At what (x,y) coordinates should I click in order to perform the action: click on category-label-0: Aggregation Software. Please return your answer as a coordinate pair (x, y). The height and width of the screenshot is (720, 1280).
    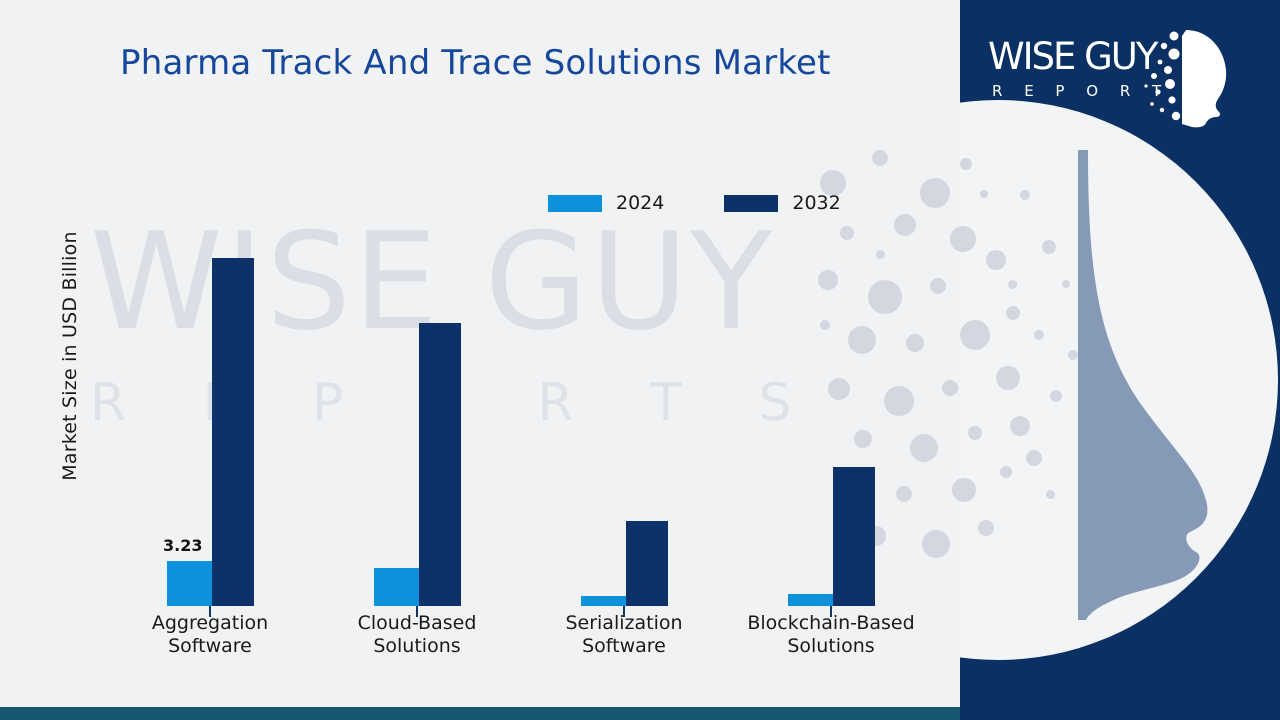
    Looking at the image, I should click on (210, 635).